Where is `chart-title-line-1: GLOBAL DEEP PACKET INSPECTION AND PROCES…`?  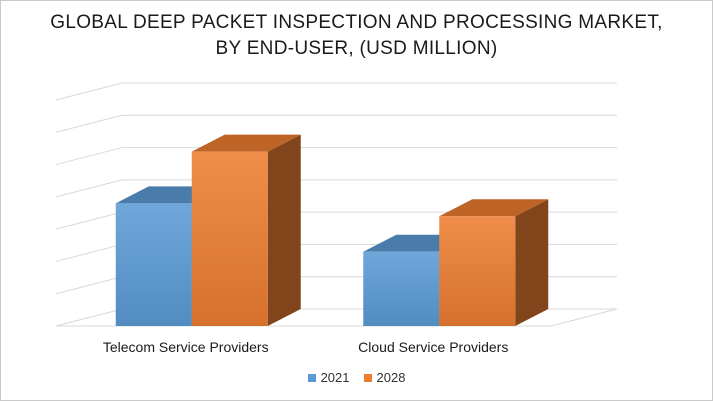 chart-title-line-1: GLOBAL DEEP PACKET INSPECTION AND PROCES… is located at coordinates (356, 22).